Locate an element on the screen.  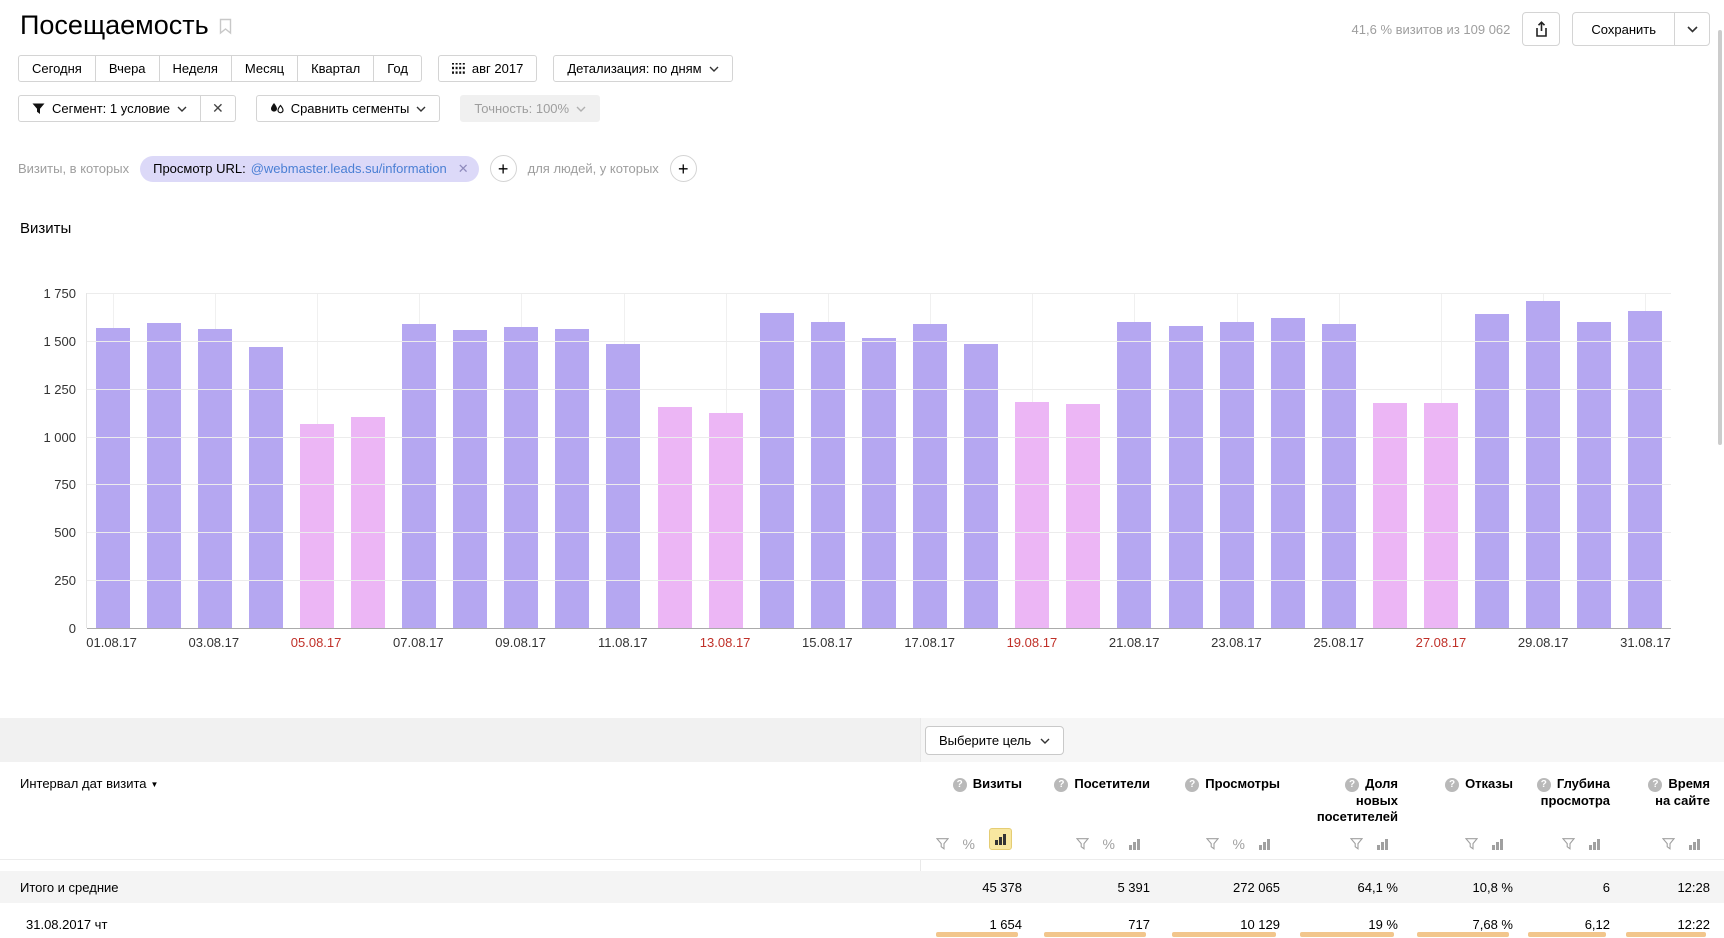
visits-bar-06.08.17 is located at coordinates (368, 522).